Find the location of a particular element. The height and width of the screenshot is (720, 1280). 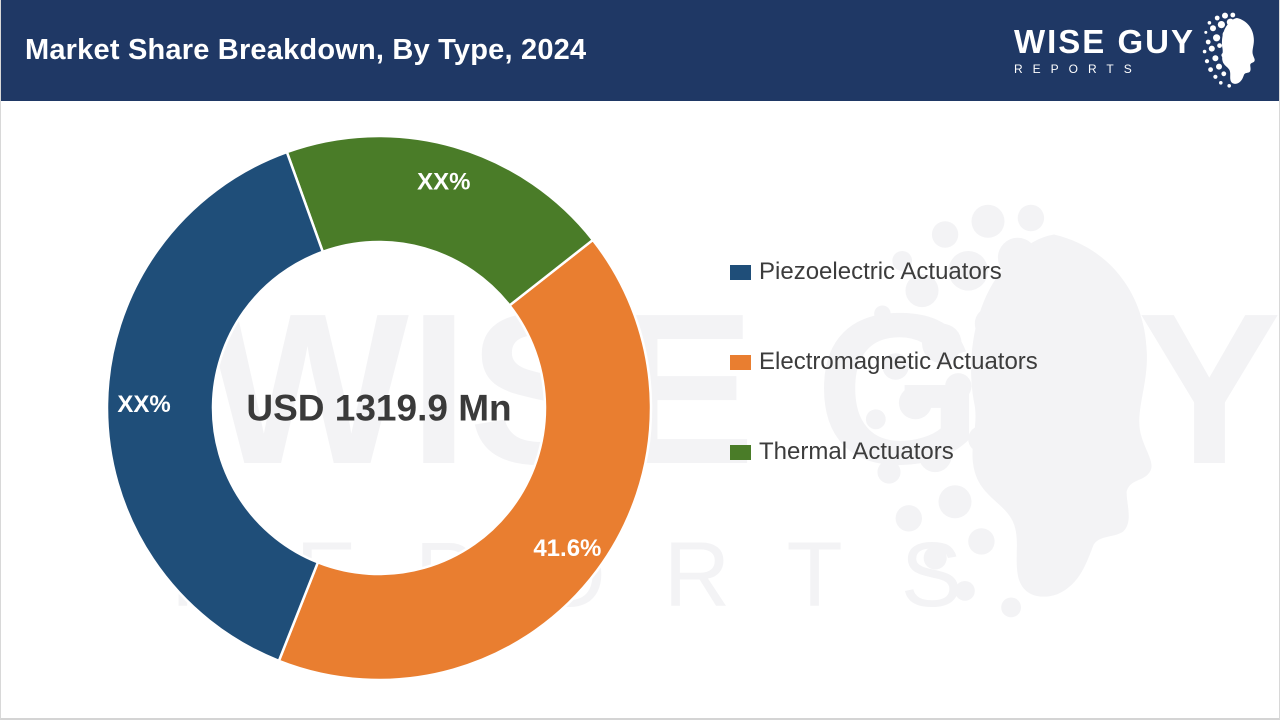

slice-label-electromagnetic-actuators: 41.6% is located at coordinates (567, 548).